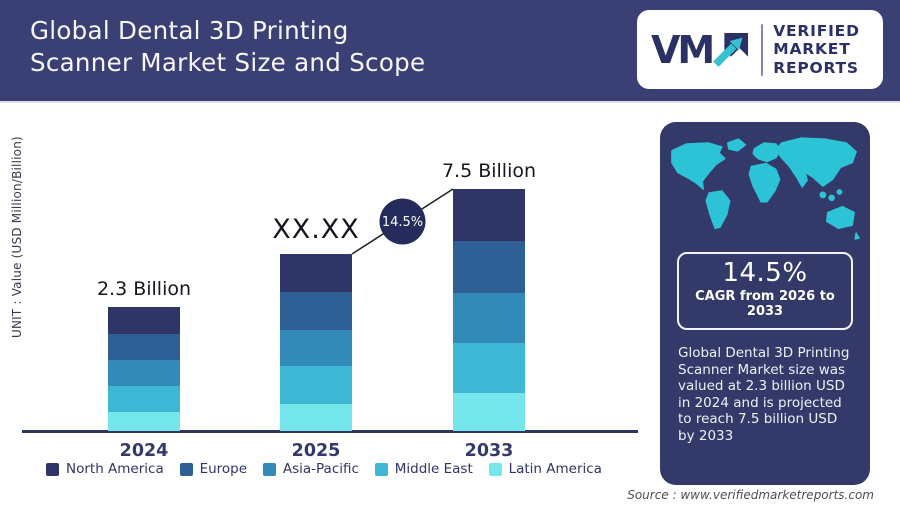  I want to click on cagr-box: 14.5% CAGR from 2026 to 2033, so click(765, 291).